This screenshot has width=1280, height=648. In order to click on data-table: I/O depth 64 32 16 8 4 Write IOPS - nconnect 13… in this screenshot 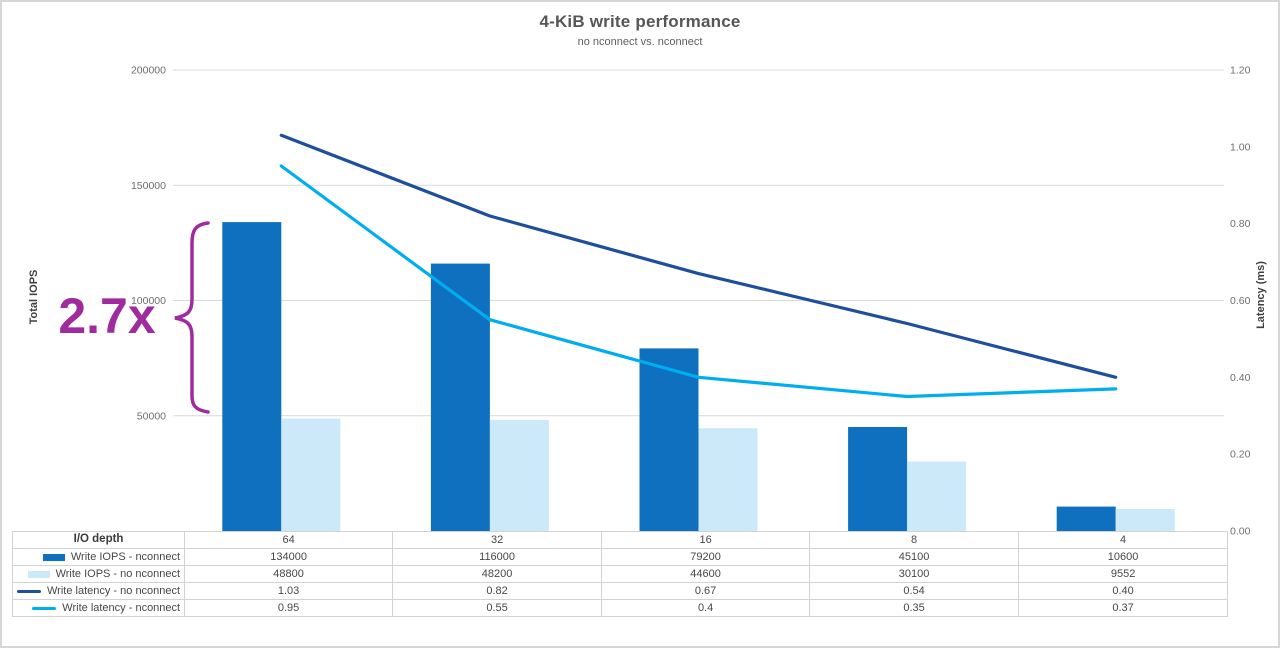, I will do `click(620, 574)`.